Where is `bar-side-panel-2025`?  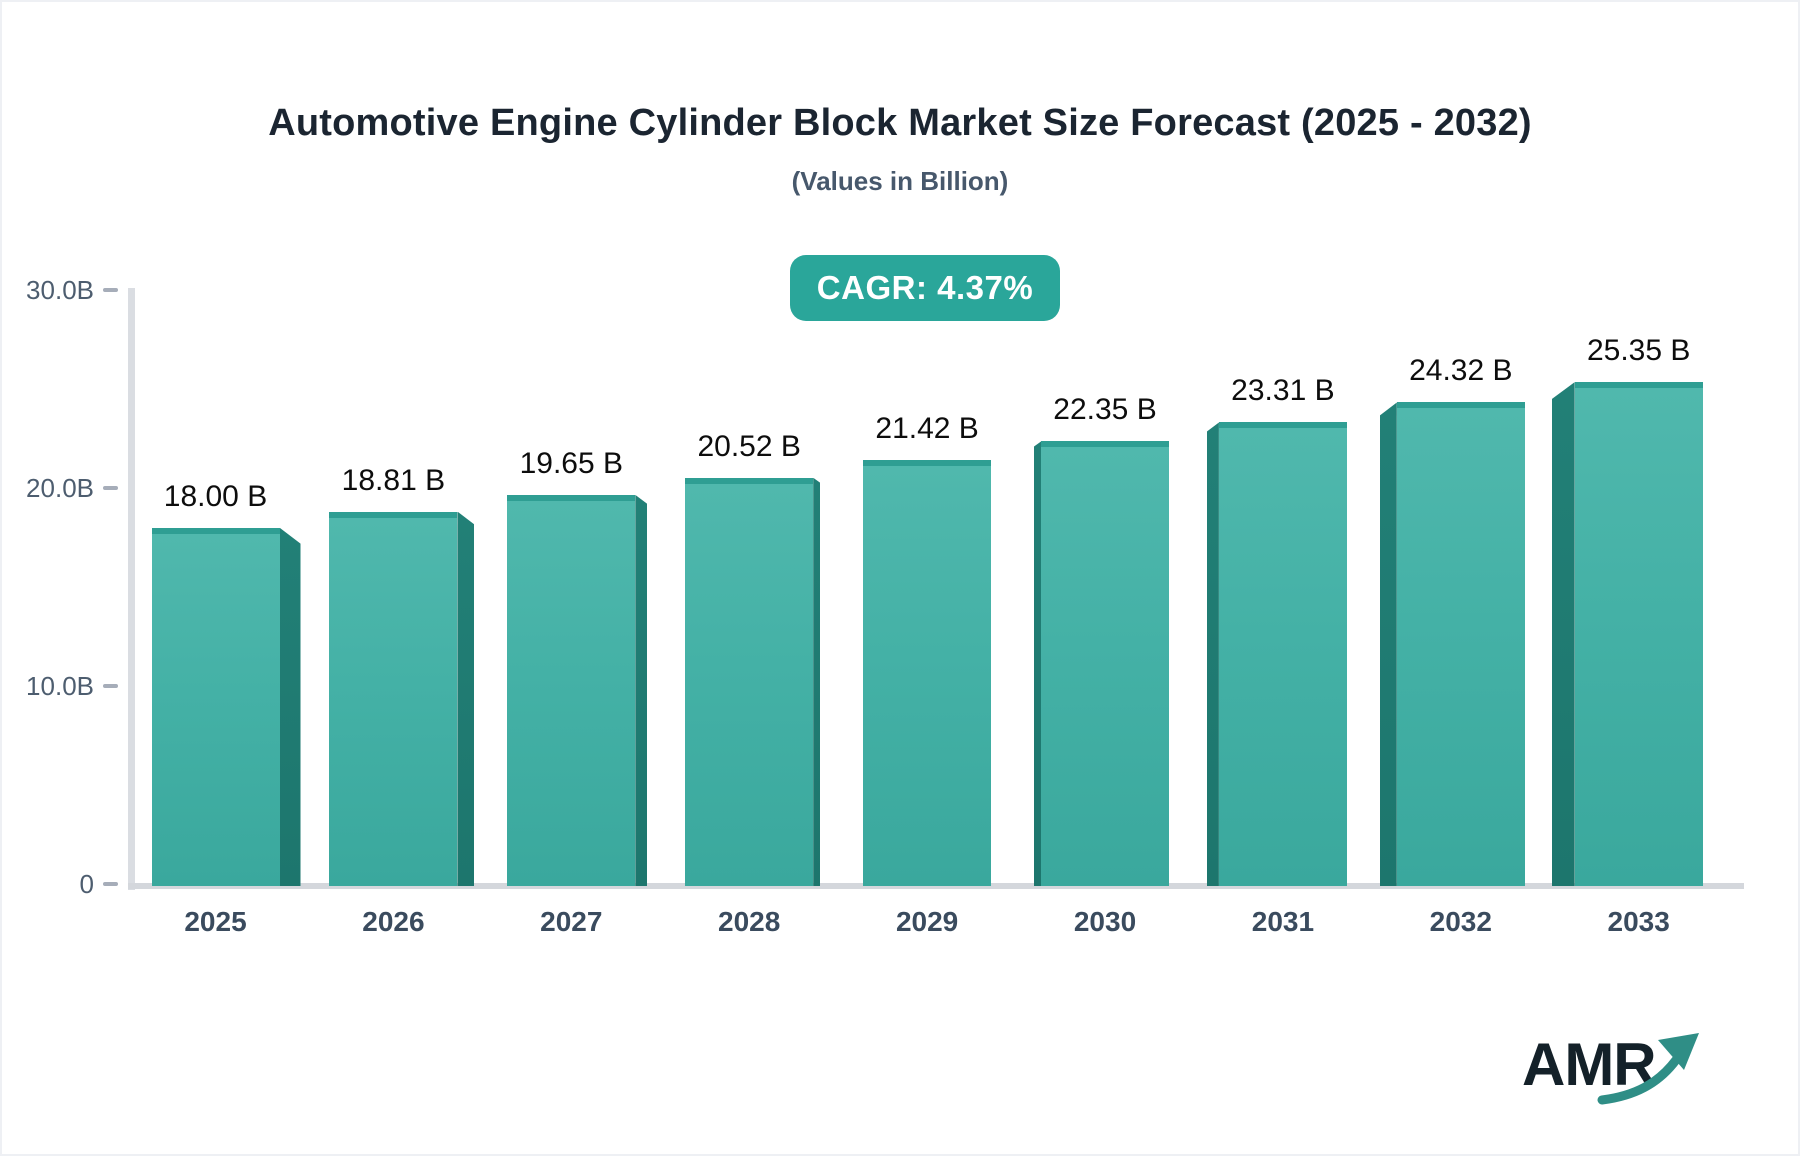 bar-side-panel-2025 is located at coordinates (290, 706).